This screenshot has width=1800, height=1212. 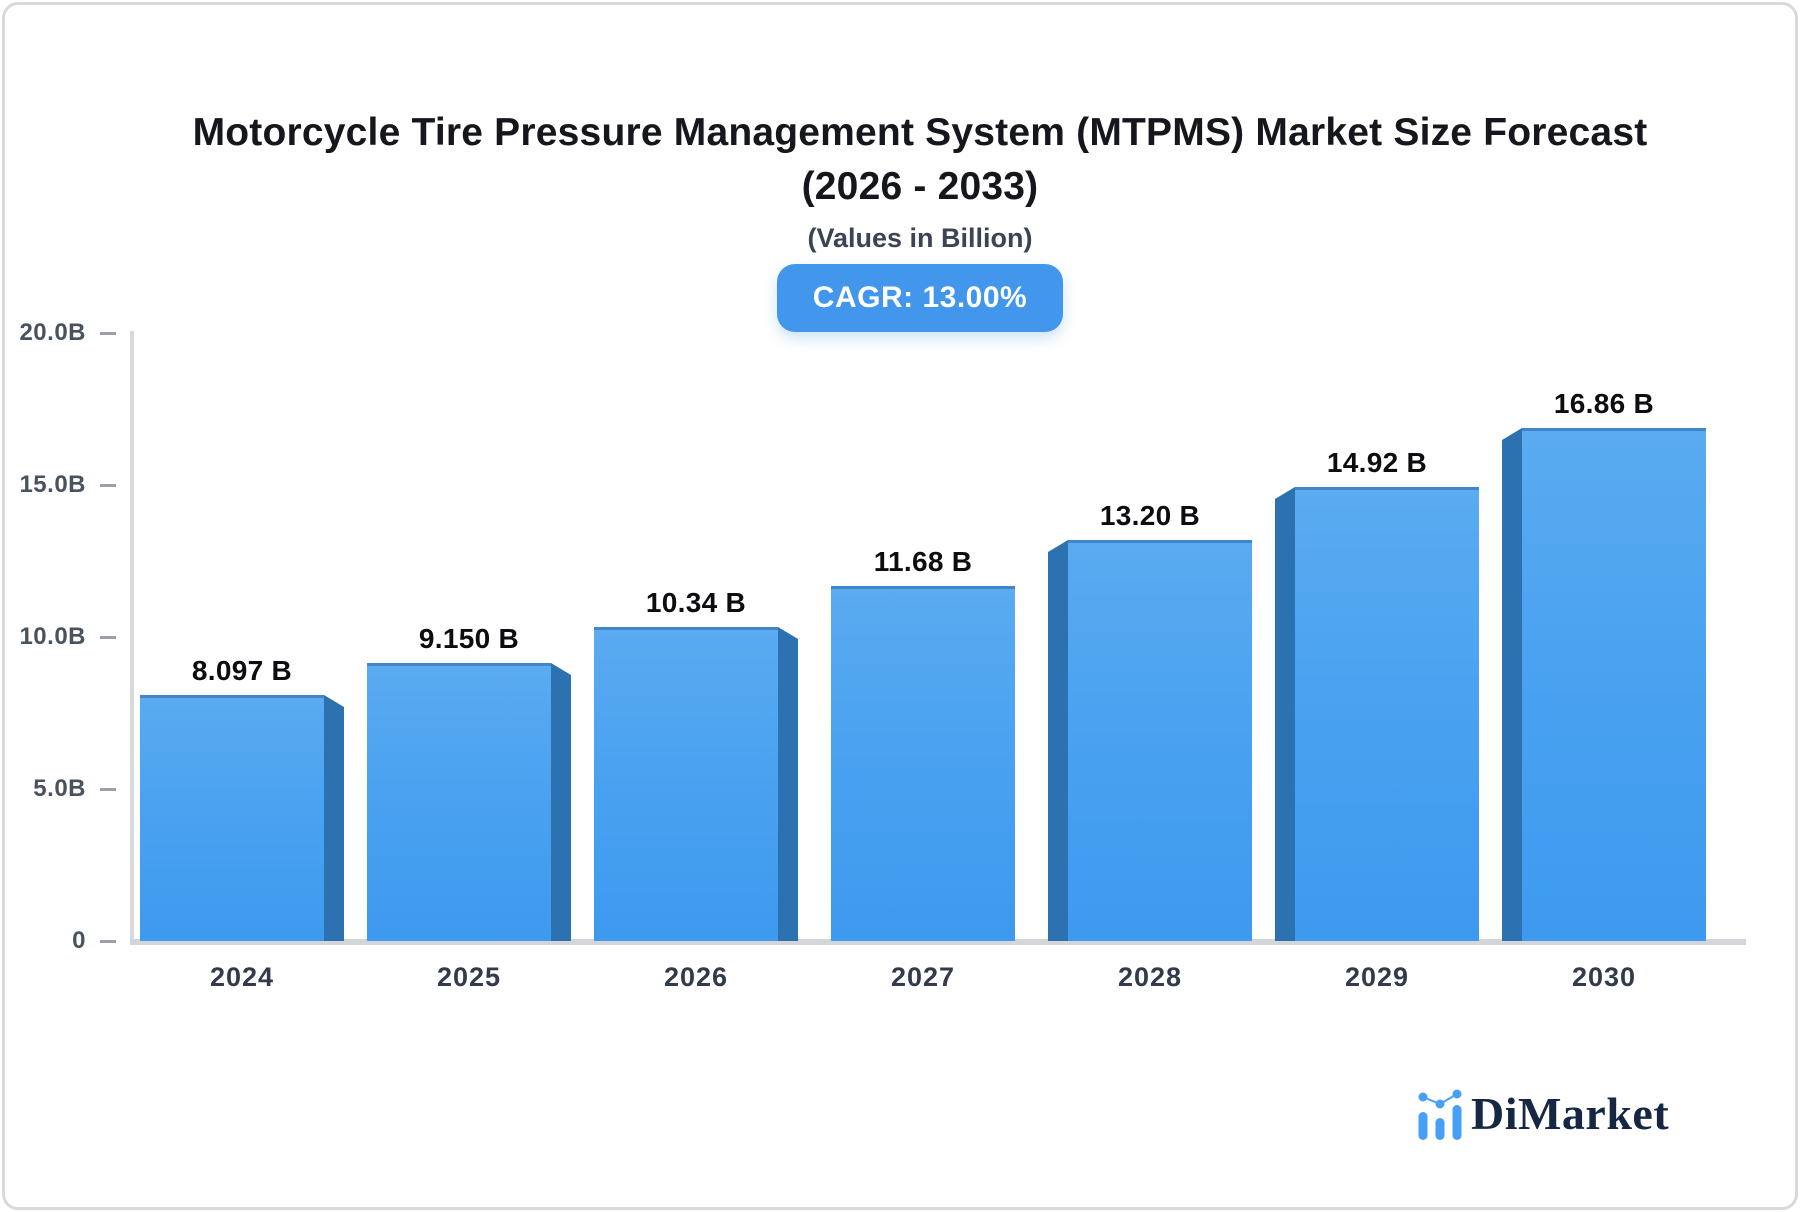 I want to click on bar-2030, so click(x=1604, y=684).